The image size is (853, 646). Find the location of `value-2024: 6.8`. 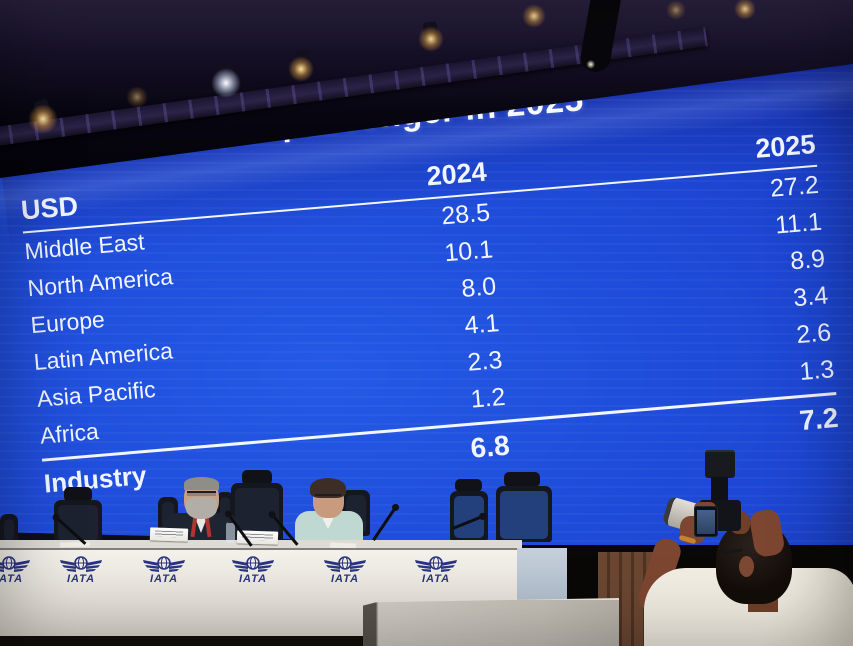

value-2024: 6.8 is located at coordinates (490, 446).